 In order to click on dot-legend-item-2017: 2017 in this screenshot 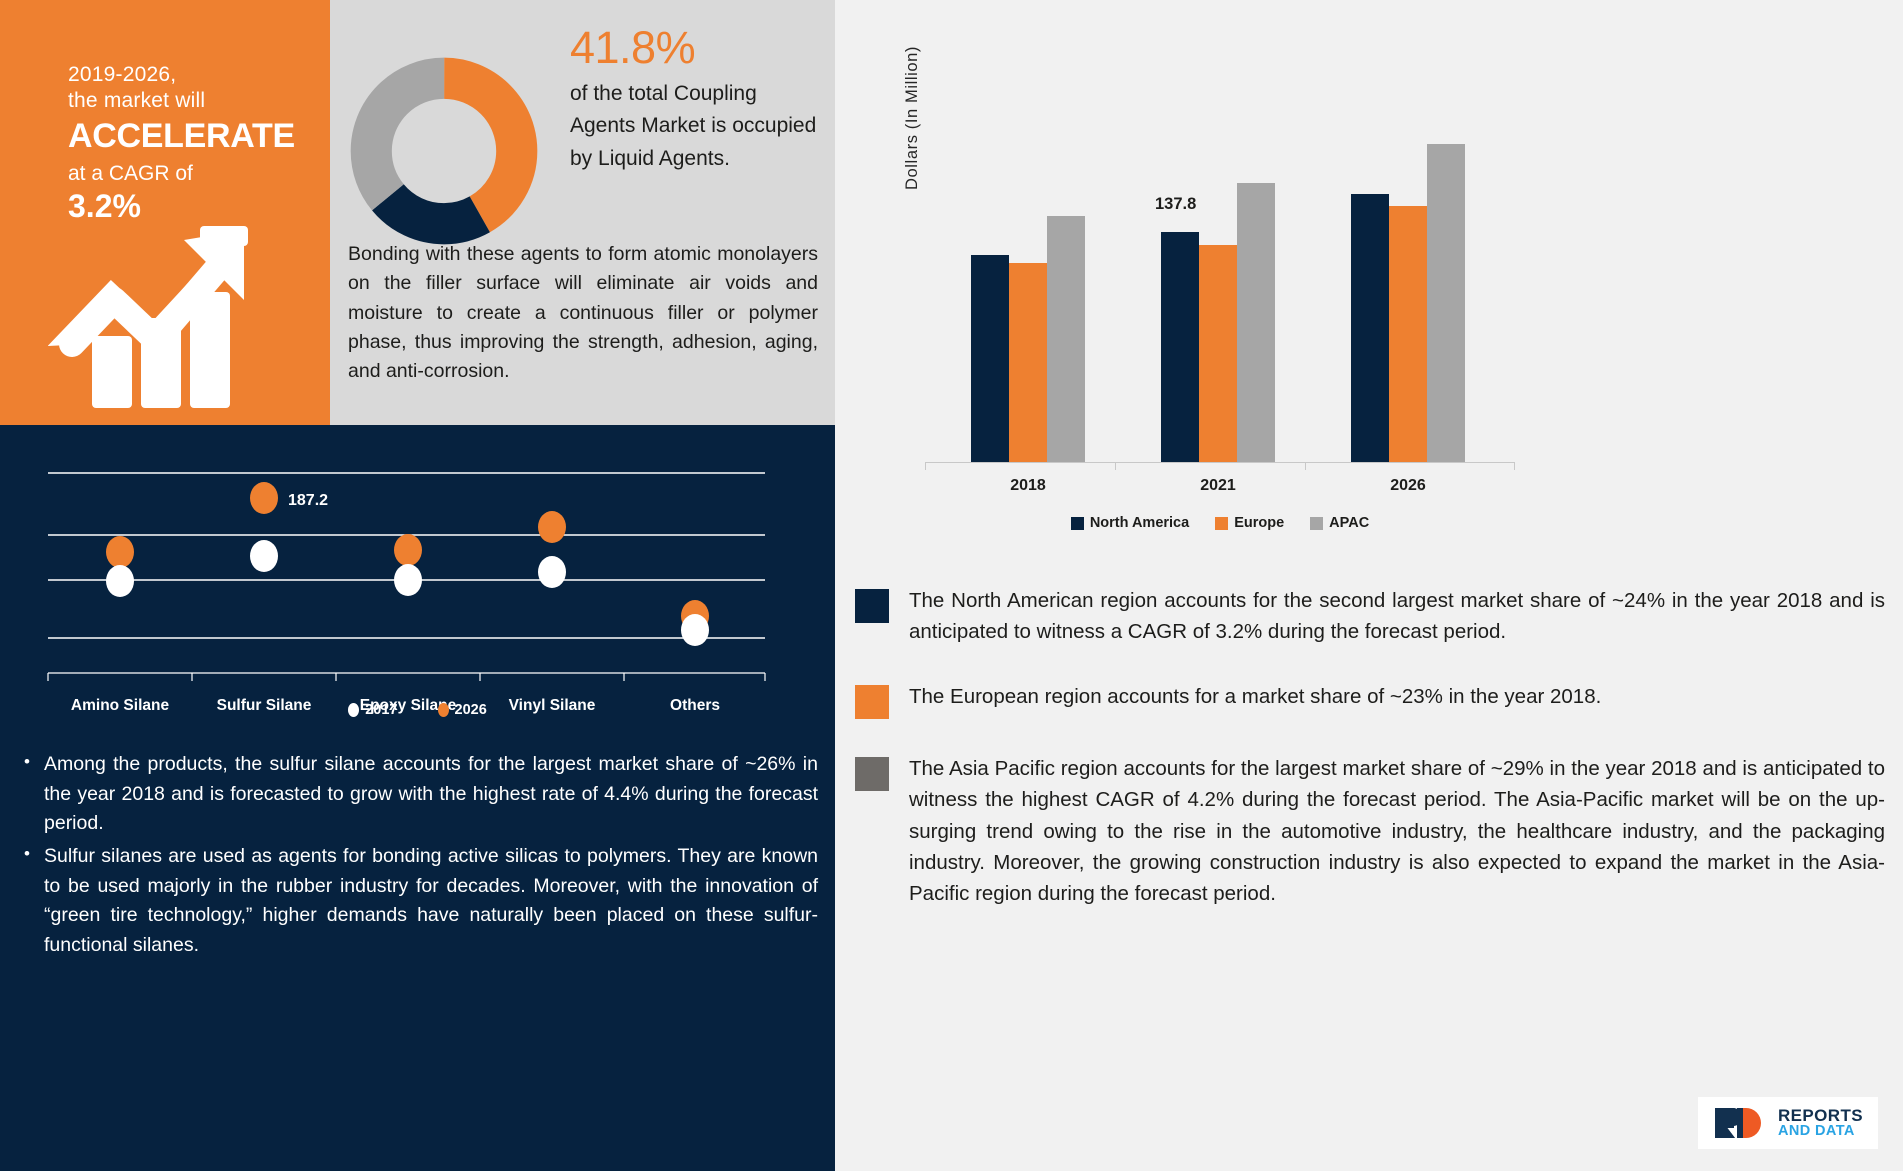, I will do `click(373, 710)`.